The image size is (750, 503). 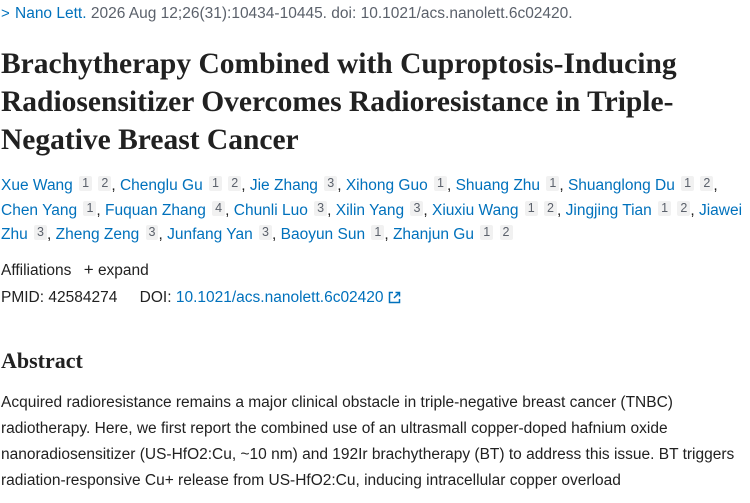 I want to click on author-name: Jie Zhang, so click(x=283, y=185).